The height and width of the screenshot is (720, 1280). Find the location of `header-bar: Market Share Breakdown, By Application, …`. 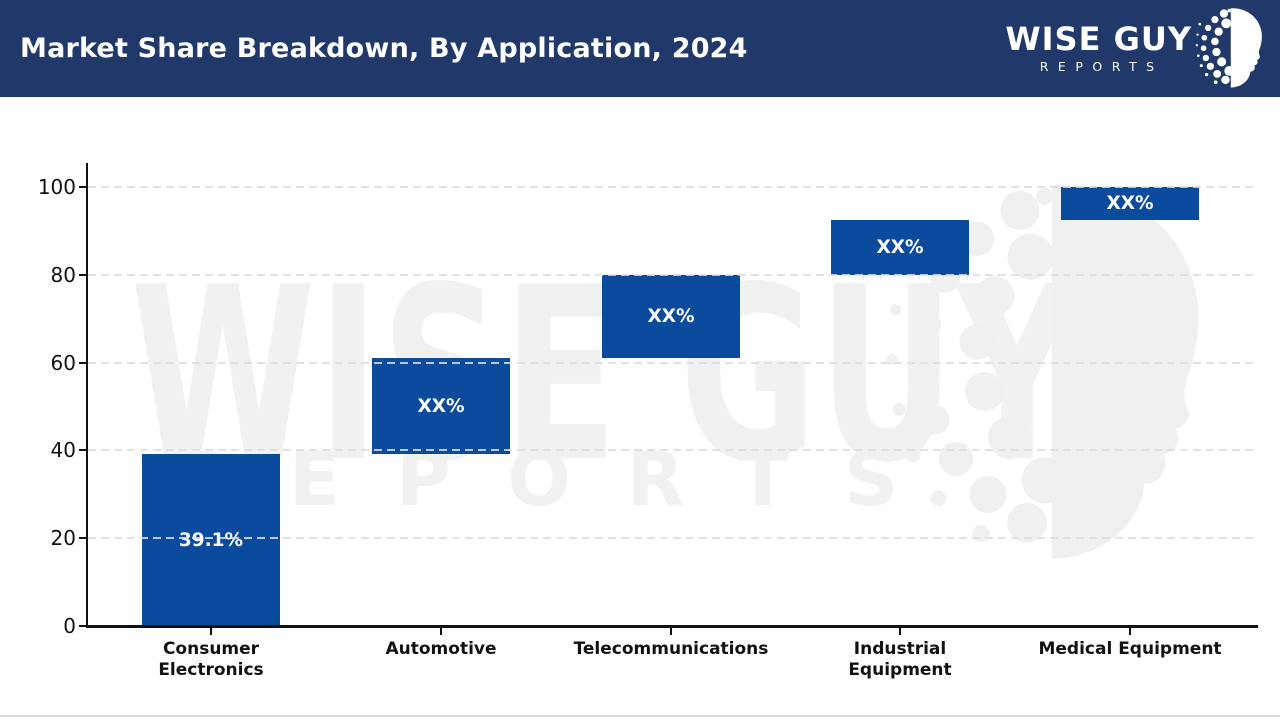

header-bar: Market Share Breakdown, By Application, … is located at coordinates (640, 48).